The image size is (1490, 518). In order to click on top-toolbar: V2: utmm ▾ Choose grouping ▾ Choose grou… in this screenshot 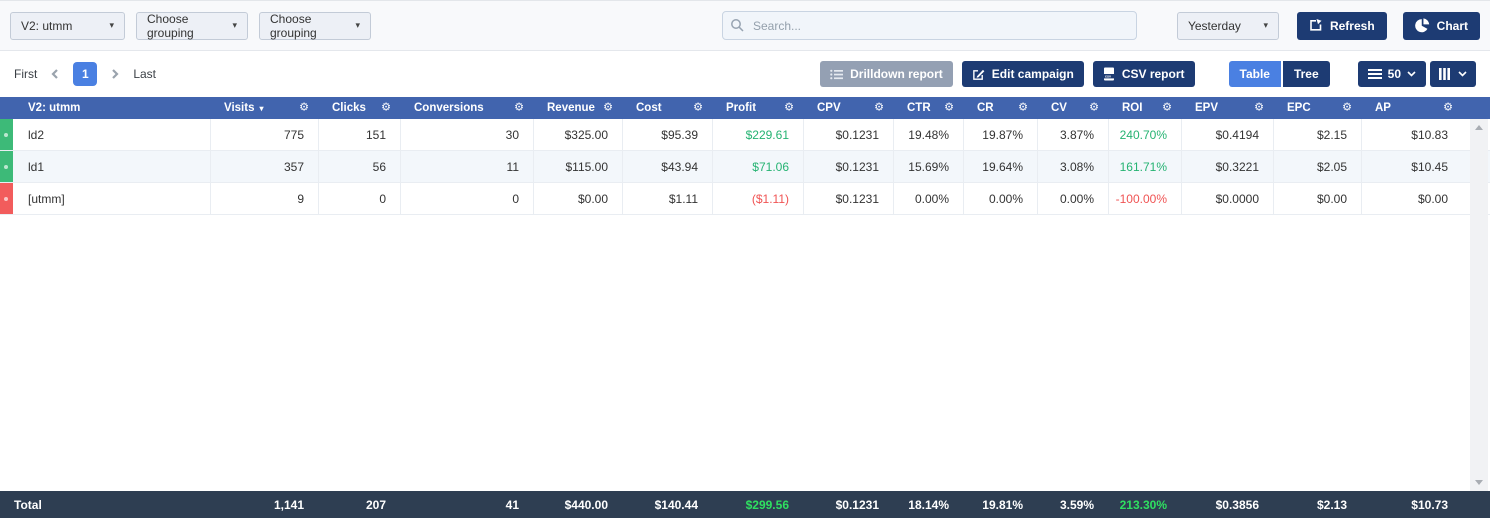, I will do `click(745, 26)`.